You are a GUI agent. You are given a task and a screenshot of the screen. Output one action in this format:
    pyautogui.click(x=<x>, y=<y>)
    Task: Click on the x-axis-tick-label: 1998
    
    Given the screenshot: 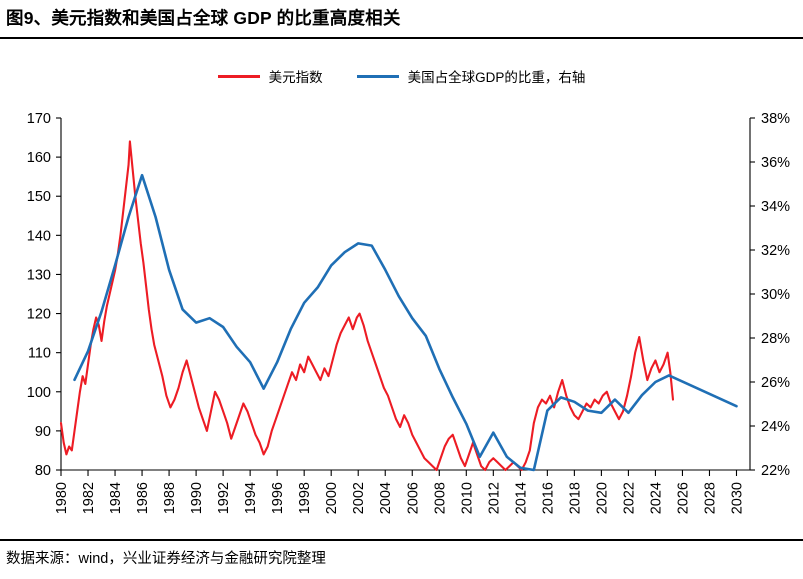 What is the action you would take?
    pyautogui.click(x=305, y=498)
    